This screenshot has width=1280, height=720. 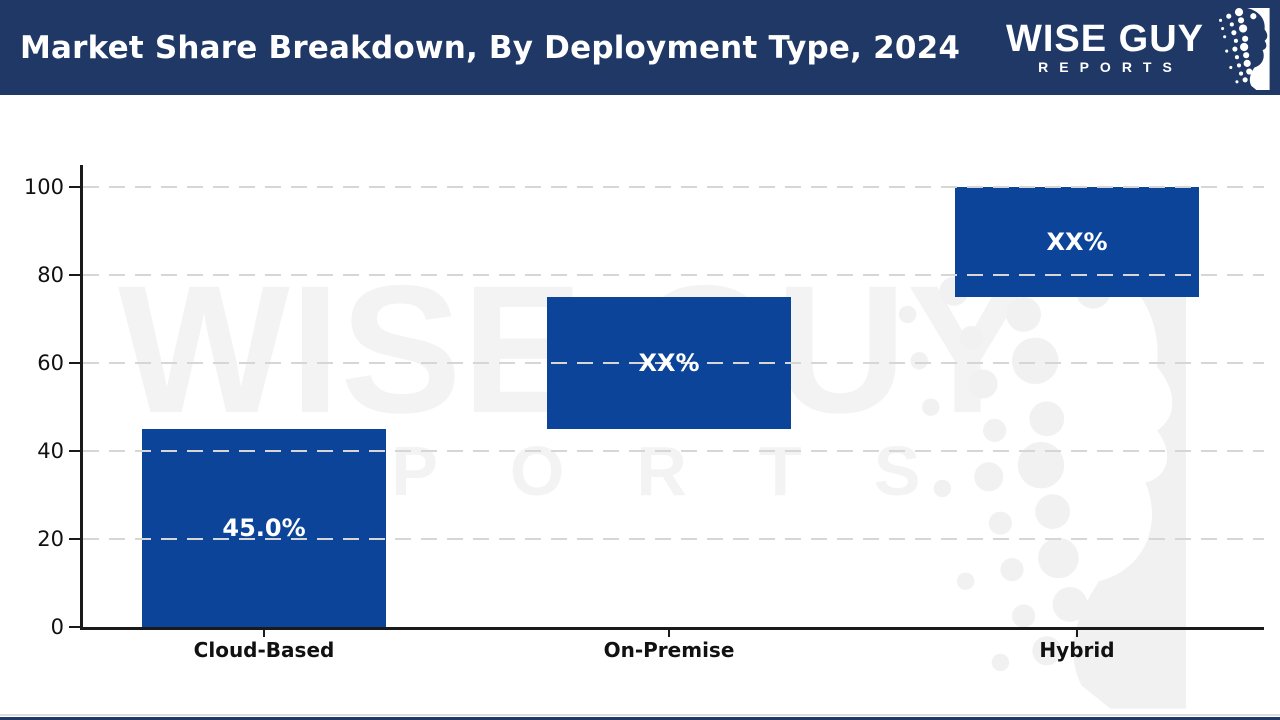 I want to click on bar-cloud-based, so click(x=264, y=528).